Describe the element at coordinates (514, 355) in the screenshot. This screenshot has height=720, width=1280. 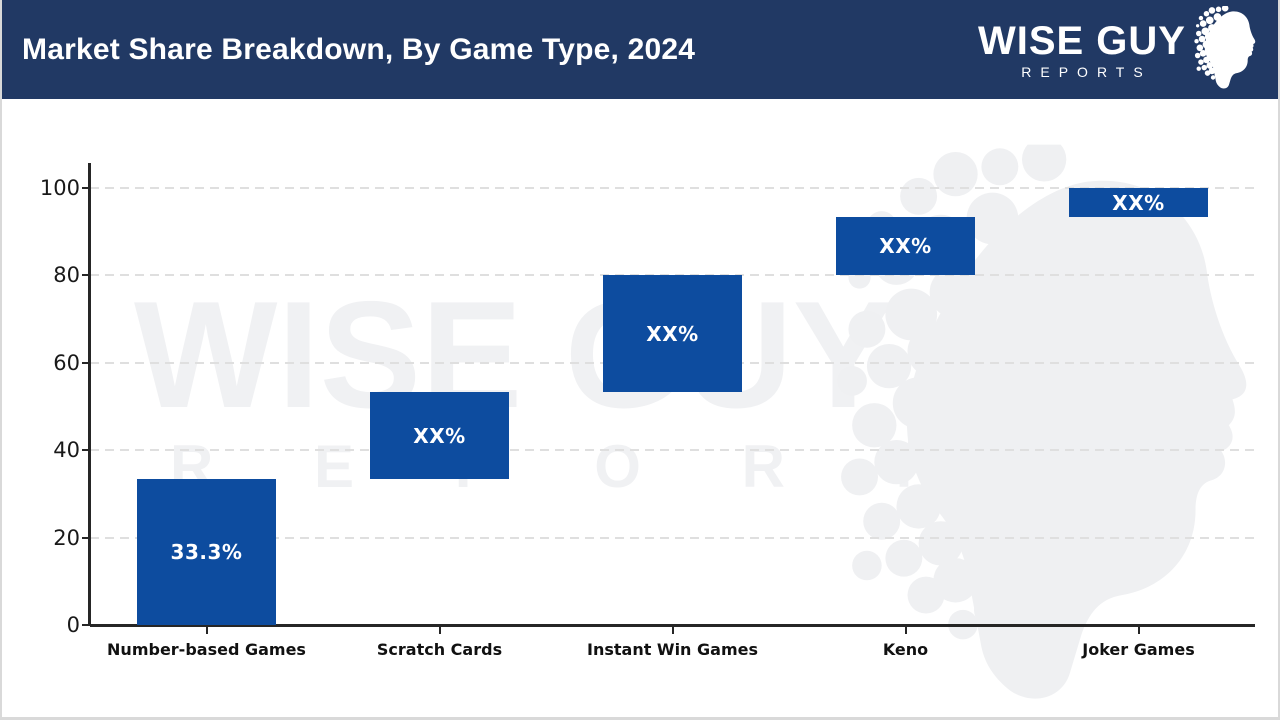
I see `watermark-wordmark: WISE GUY` at that location.